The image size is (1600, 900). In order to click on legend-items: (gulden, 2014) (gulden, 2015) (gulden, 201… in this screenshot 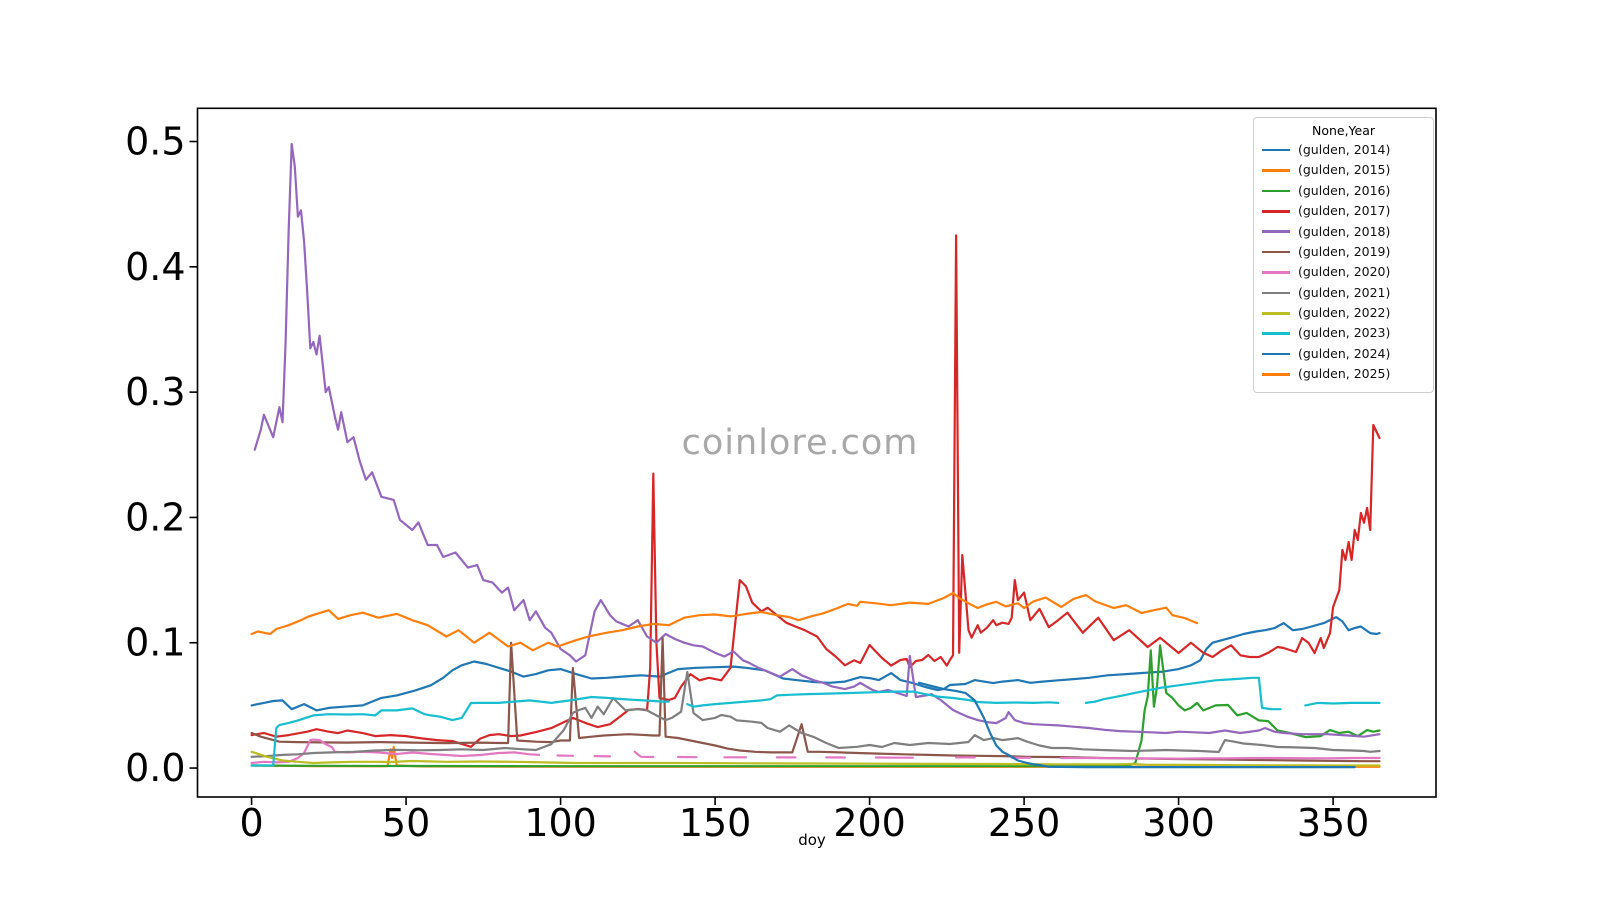, I will do `click(1343, 262)`.